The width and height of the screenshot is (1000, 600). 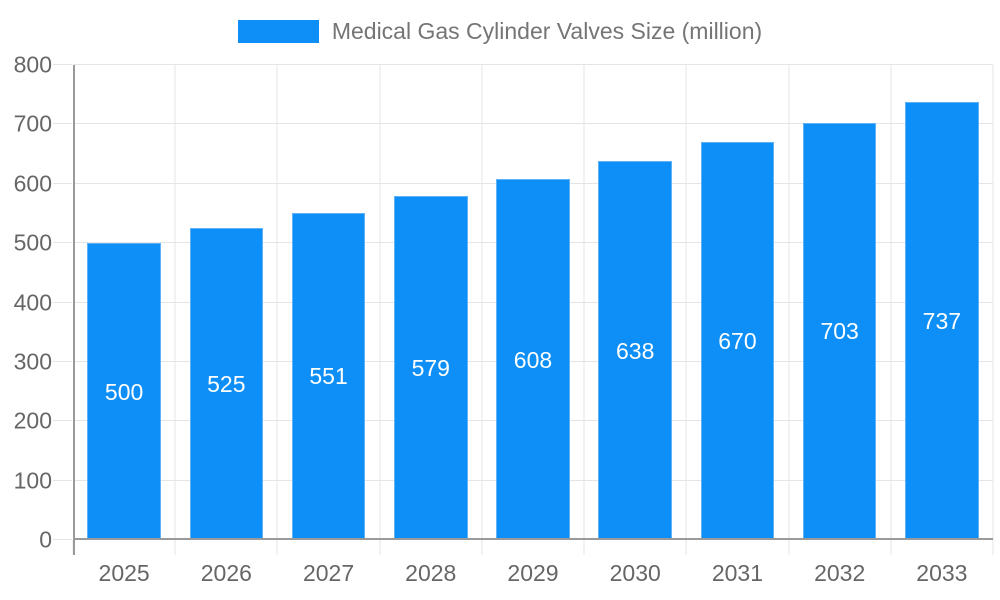 I want to click on bar-value-label: 737, so click(x=942, y=321).